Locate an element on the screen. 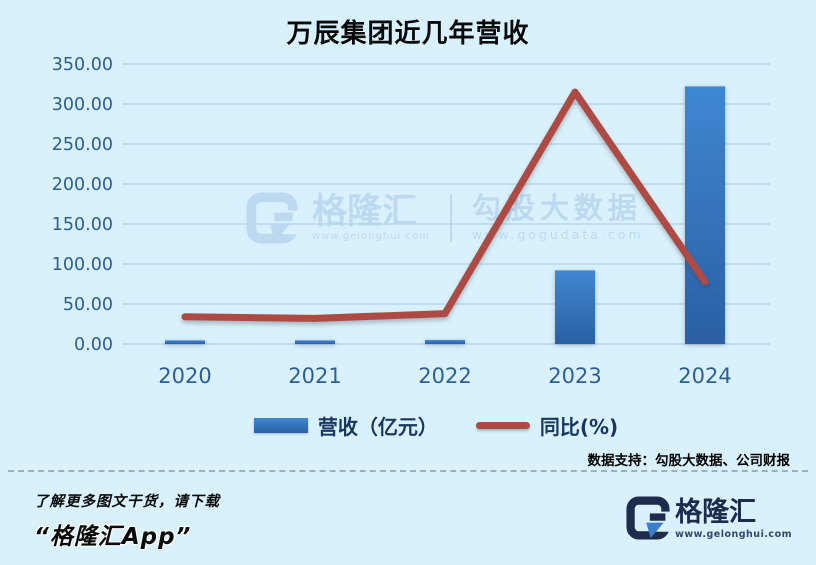 This screenshot has height=565, width=816. promo-text: 了解更多图文干货，请下载 is located at coordinates (127, 502).